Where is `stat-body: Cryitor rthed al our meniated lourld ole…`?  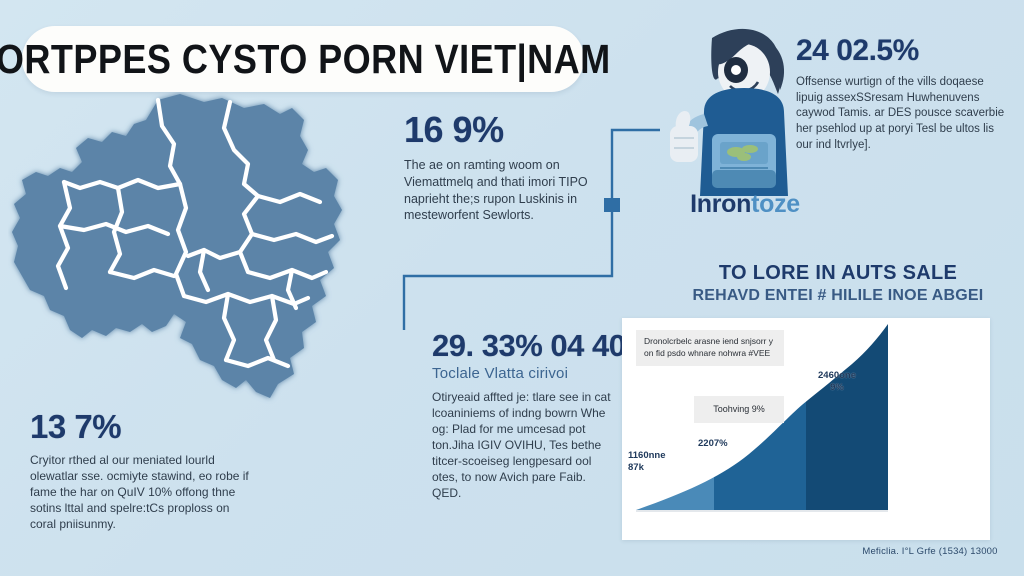 stat-body: Cryitor rthed al our meniated lourld ole… is located at coordinates (139, 492).